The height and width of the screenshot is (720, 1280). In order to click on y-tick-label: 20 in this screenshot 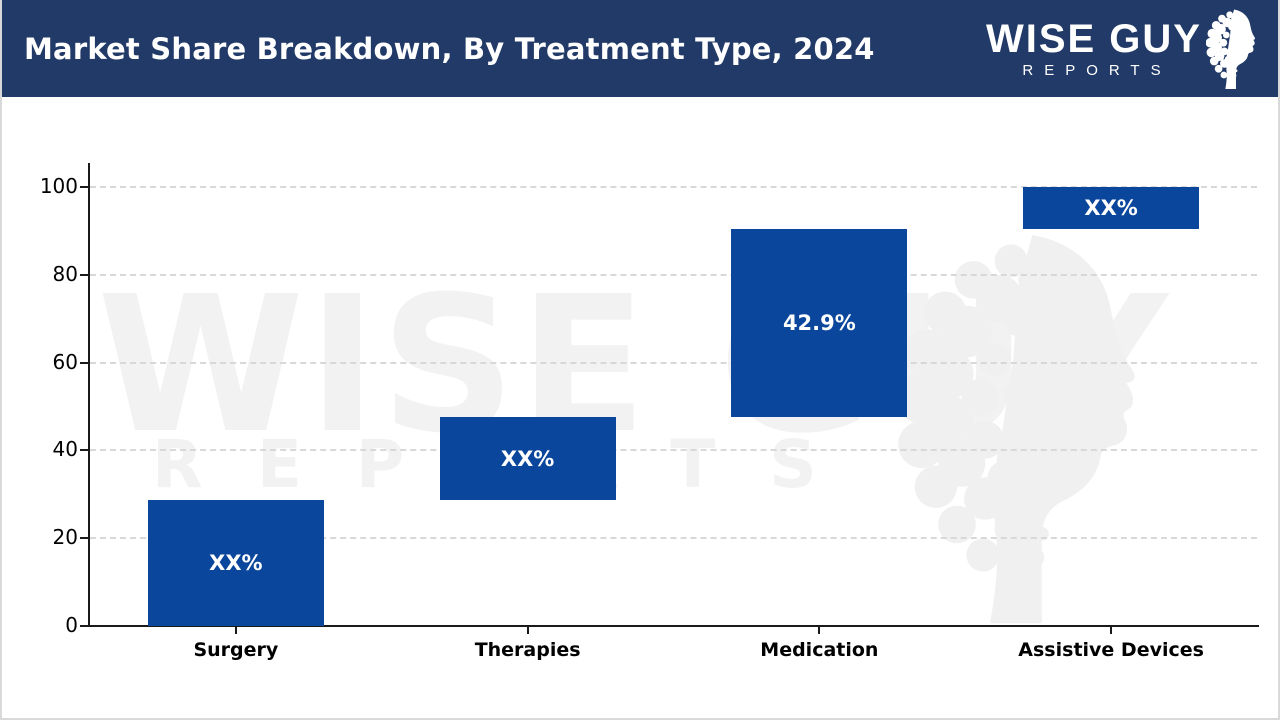, I will do `click(65, 537)`.